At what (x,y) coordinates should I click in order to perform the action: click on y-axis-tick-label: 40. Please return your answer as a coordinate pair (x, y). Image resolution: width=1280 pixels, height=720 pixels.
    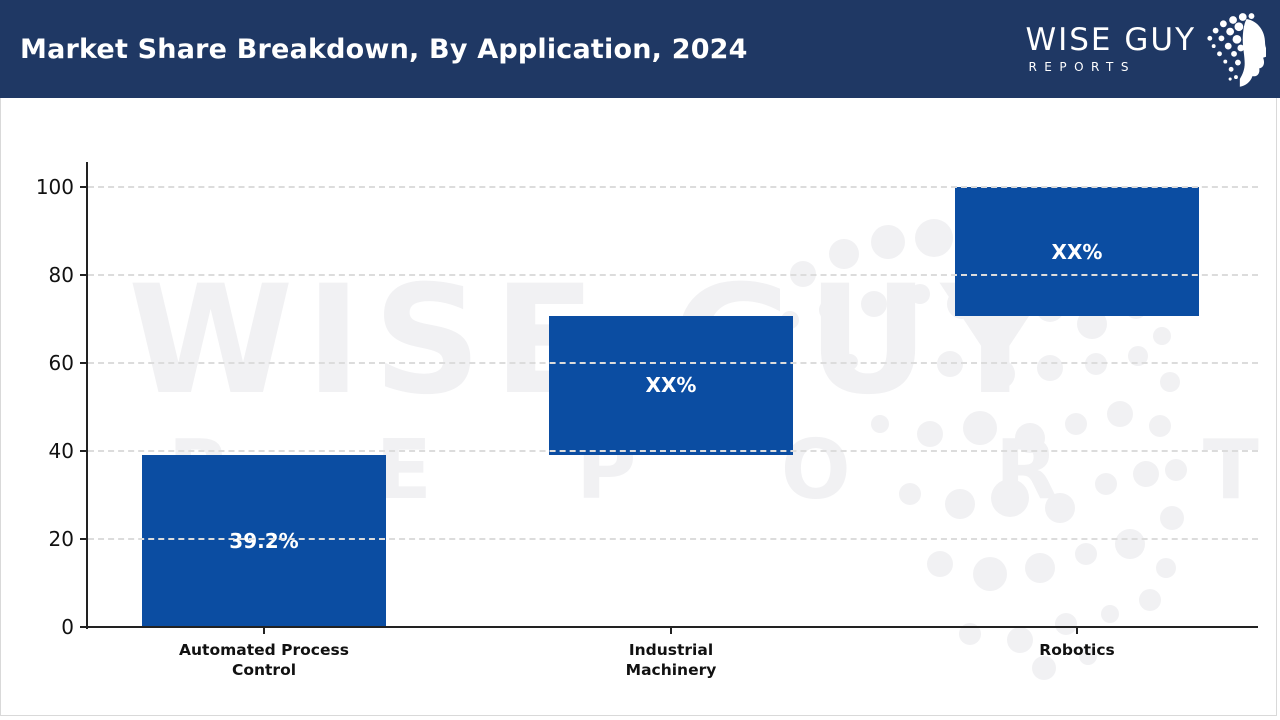
    Looking at the image, I should click on (61, 451).